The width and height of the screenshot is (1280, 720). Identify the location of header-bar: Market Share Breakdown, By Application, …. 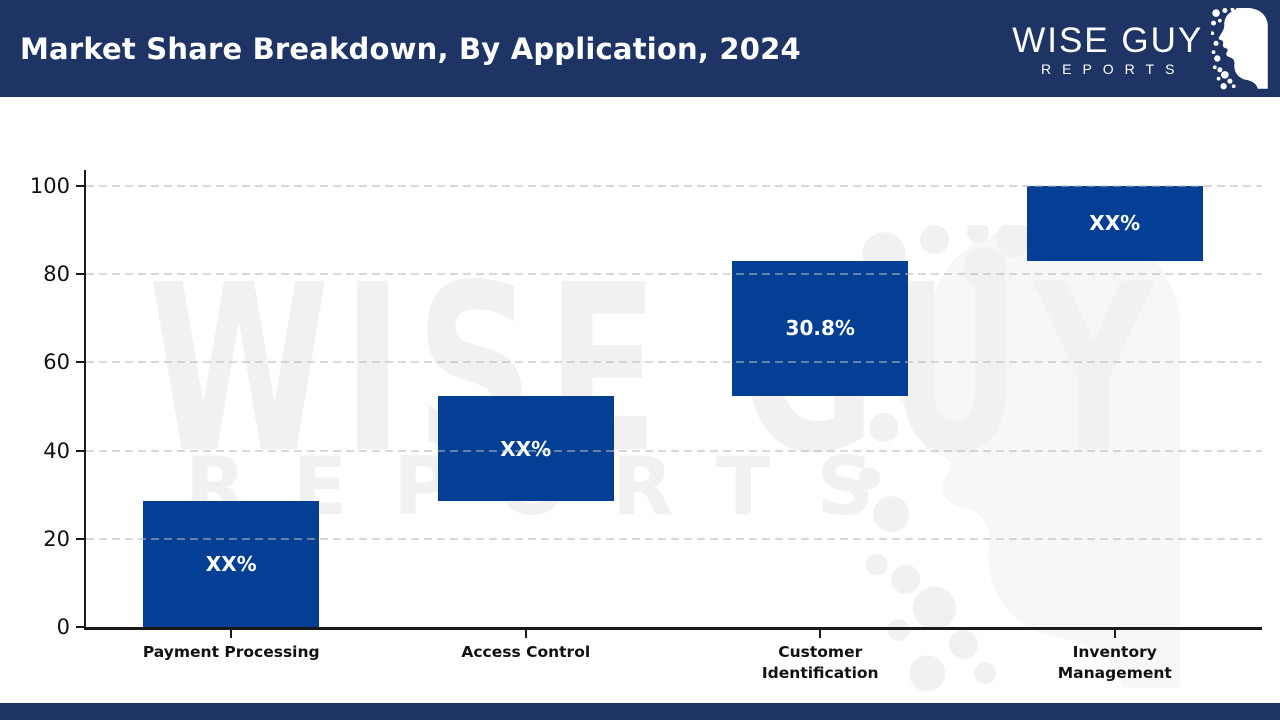
(640, 48).